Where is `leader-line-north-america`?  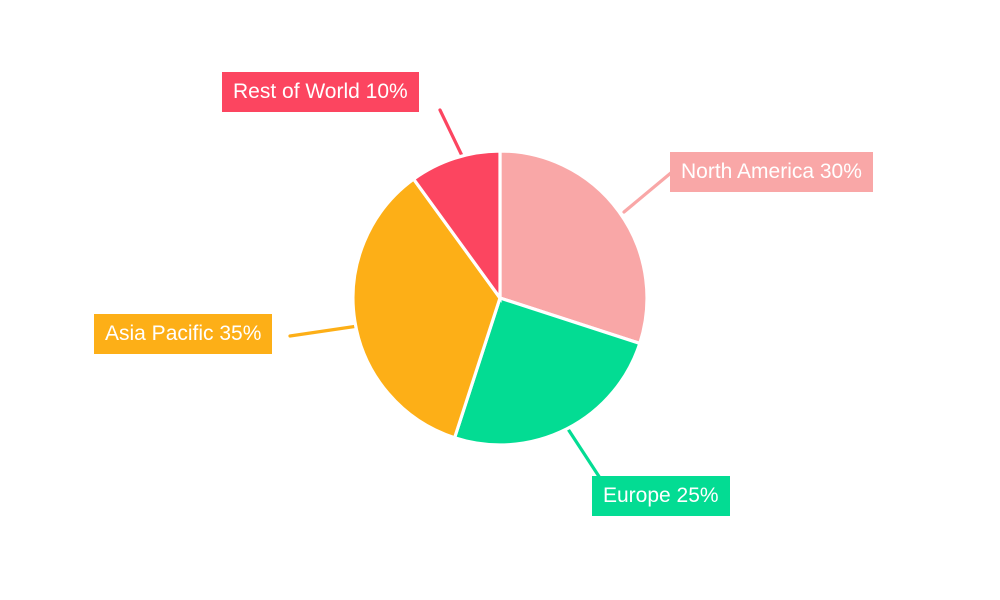 leader-line-north-america is located at coordinates (648, 192).